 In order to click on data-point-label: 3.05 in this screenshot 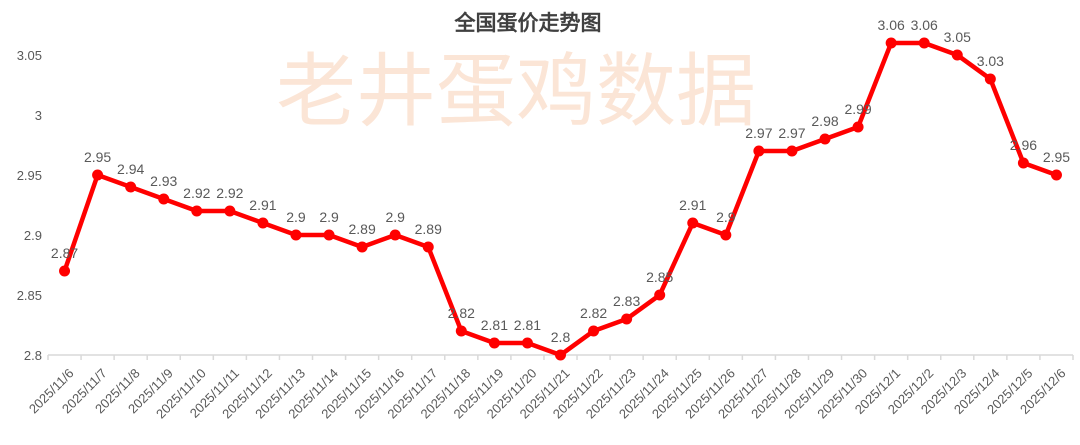, I will do `click(957, 37)`.